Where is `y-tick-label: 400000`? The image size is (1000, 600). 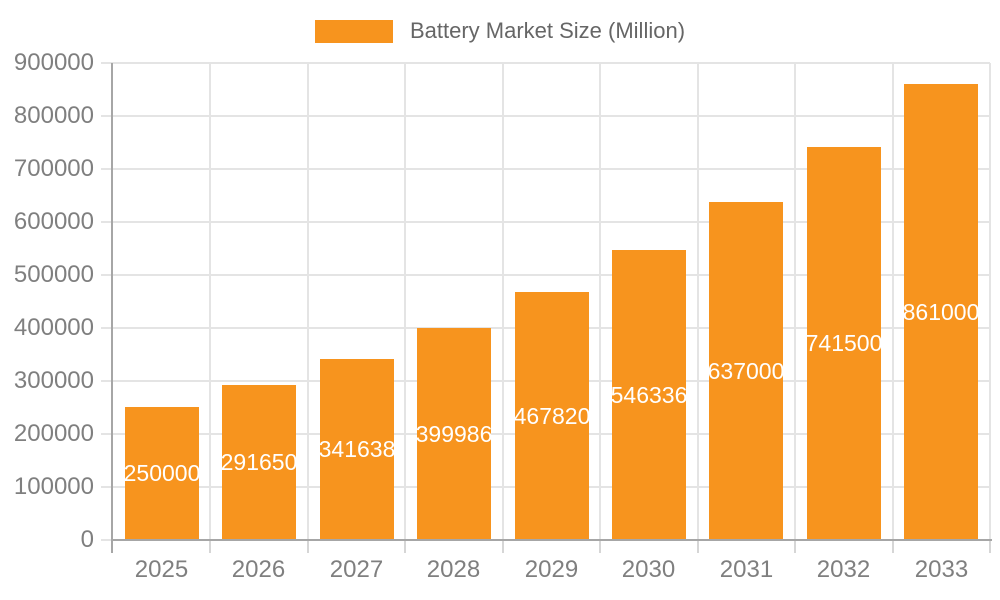 y-tick-label: 400000 is located at coordinates (53, 327).